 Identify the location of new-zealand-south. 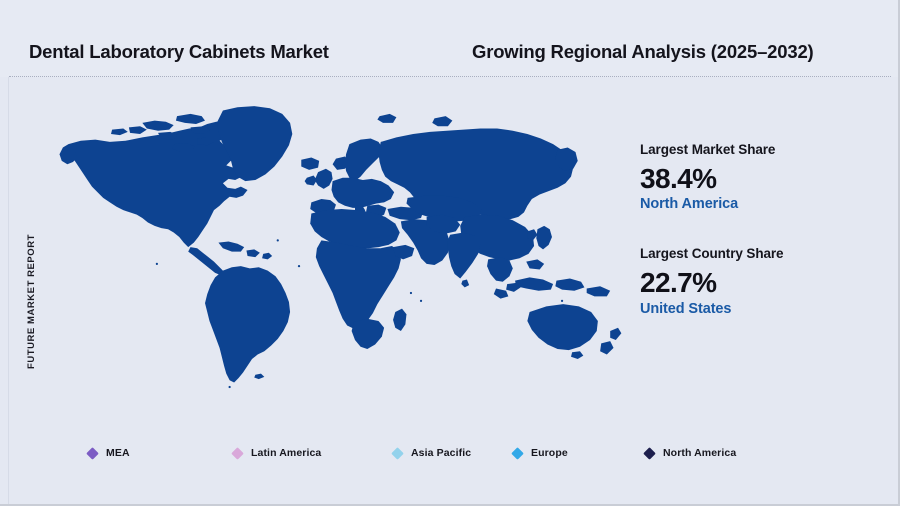
(607, 348).